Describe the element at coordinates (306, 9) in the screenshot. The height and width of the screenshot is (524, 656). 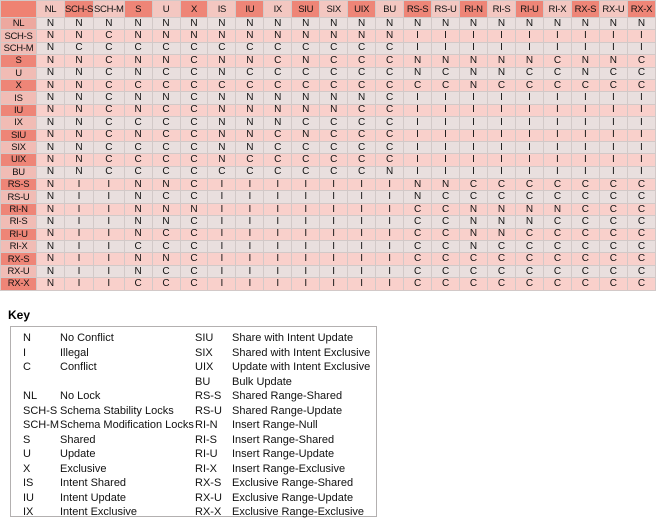
I see `column-header: SIU` at that location.